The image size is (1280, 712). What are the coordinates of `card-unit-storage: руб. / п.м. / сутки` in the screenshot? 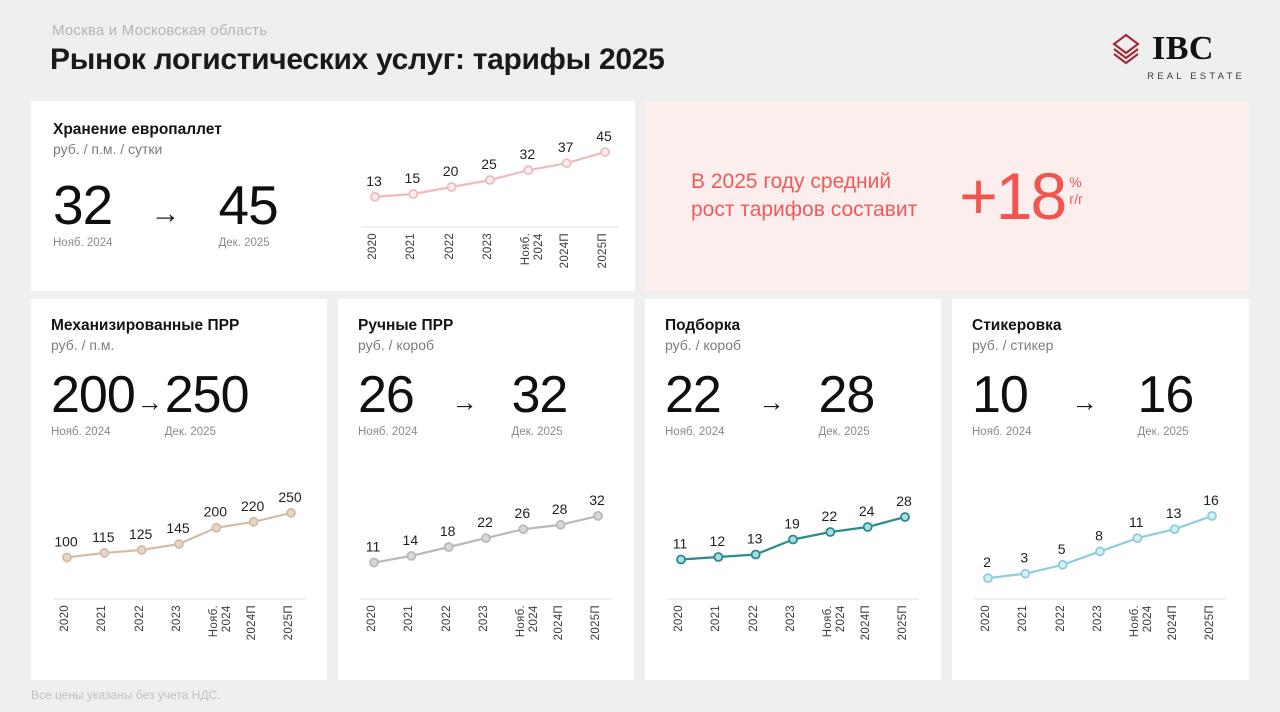 It's located at (108, 149).